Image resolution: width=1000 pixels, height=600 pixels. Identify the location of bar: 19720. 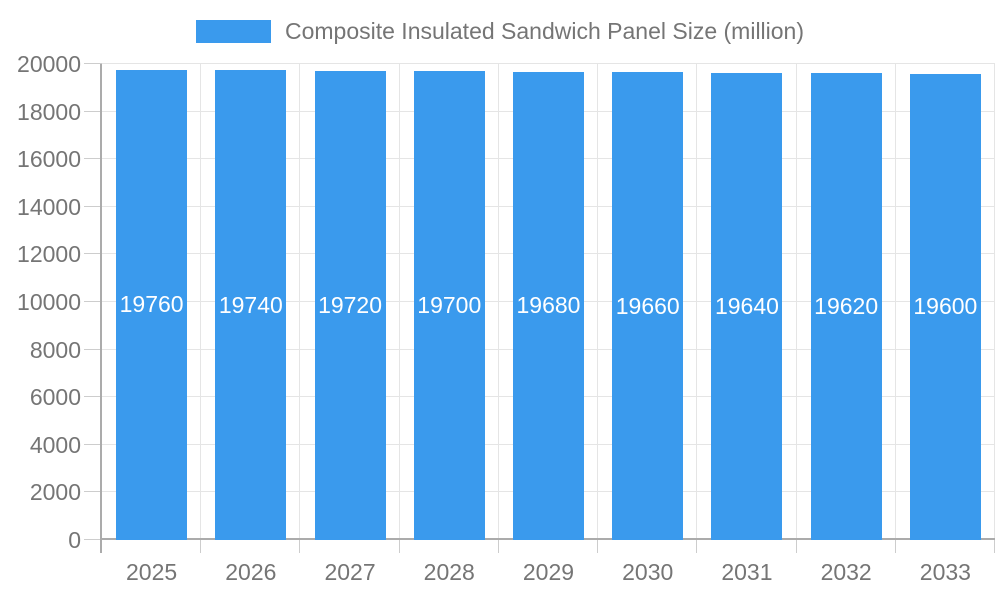
(350, 305).